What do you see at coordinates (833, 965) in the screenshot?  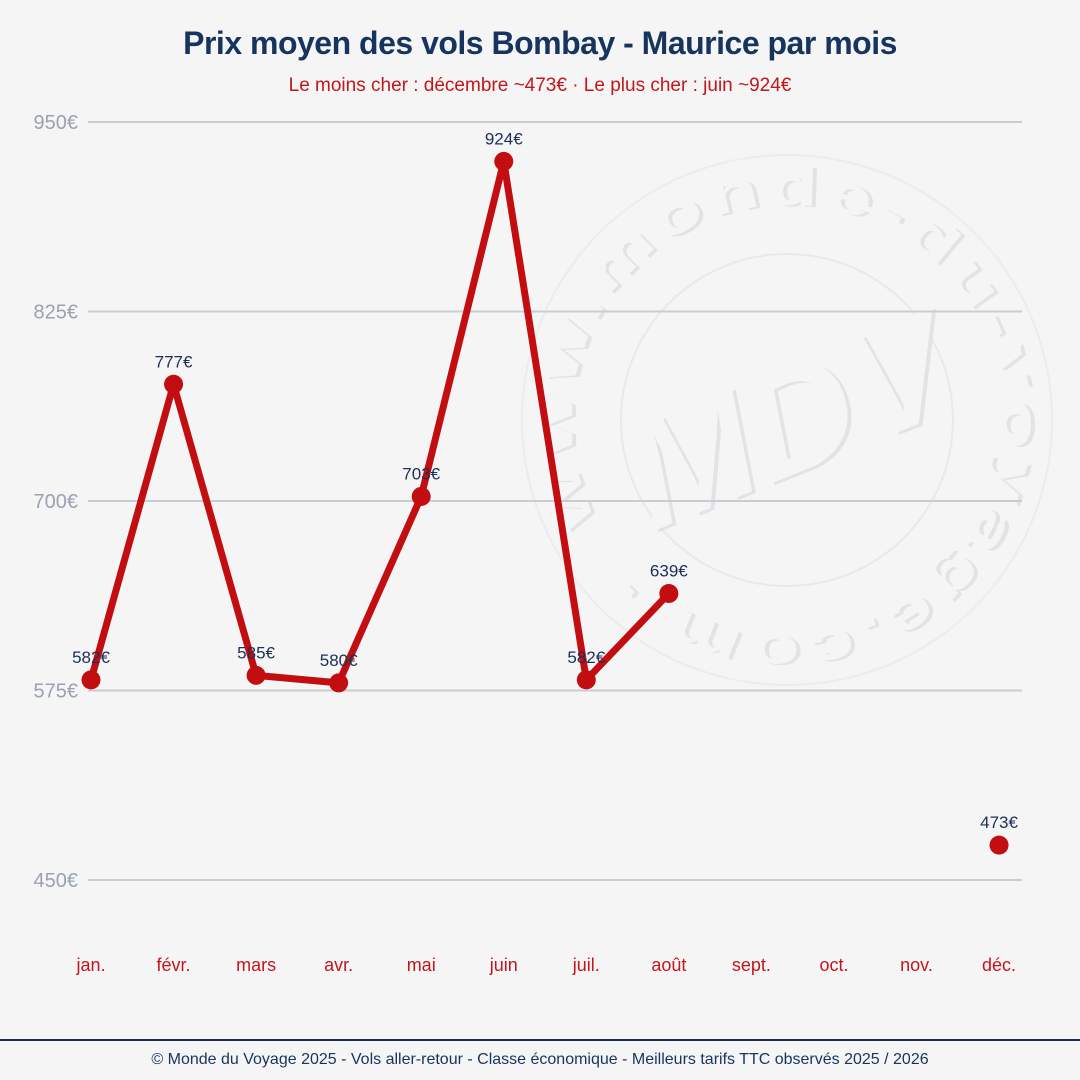 I see `x-axis-month-label: oct.` at bounding box center [833, 965].